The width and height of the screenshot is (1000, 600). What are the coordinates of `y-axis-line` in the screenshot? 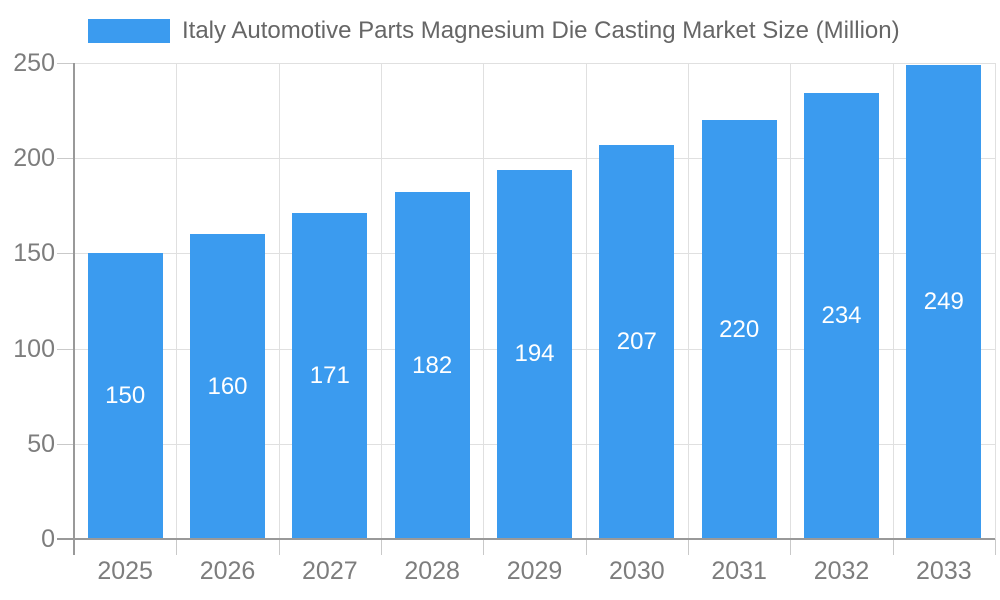 It's located at (74, 309).